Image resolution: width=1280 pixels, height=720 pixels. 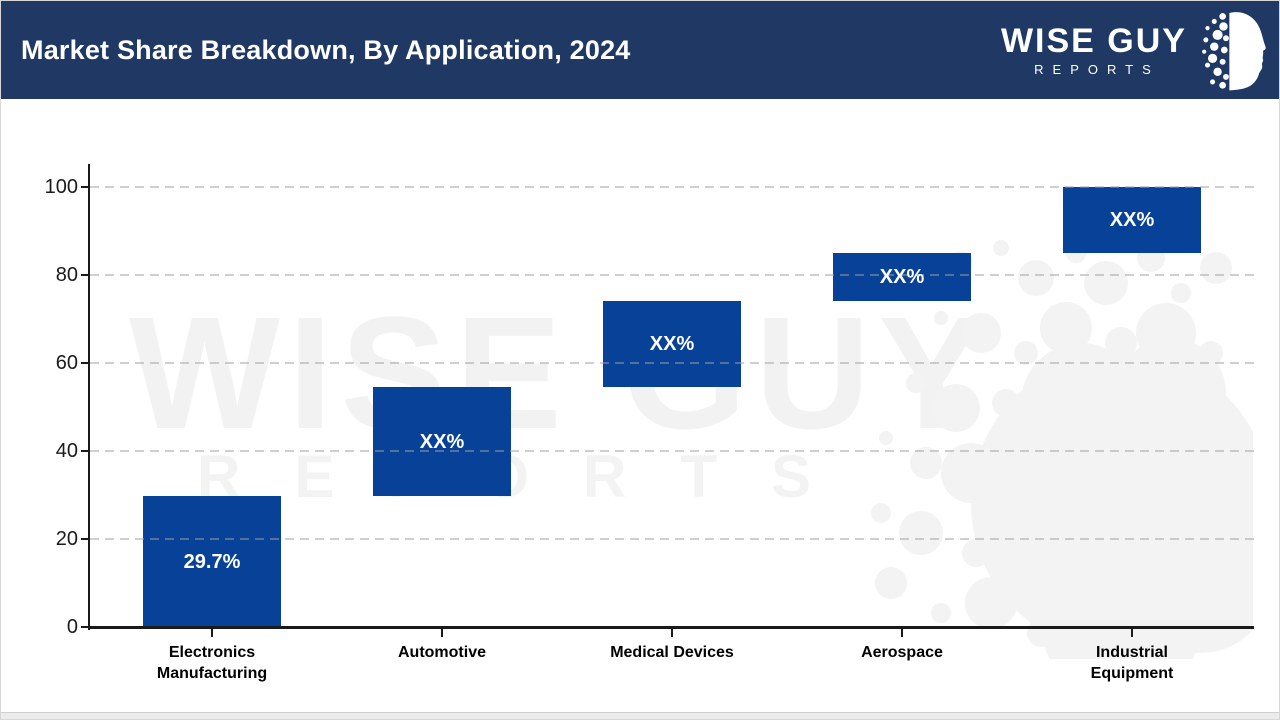 What do you see at coordinates (671, 627) in the screenshot?
I see `x-axis-line` at bounding box center [671, 627].